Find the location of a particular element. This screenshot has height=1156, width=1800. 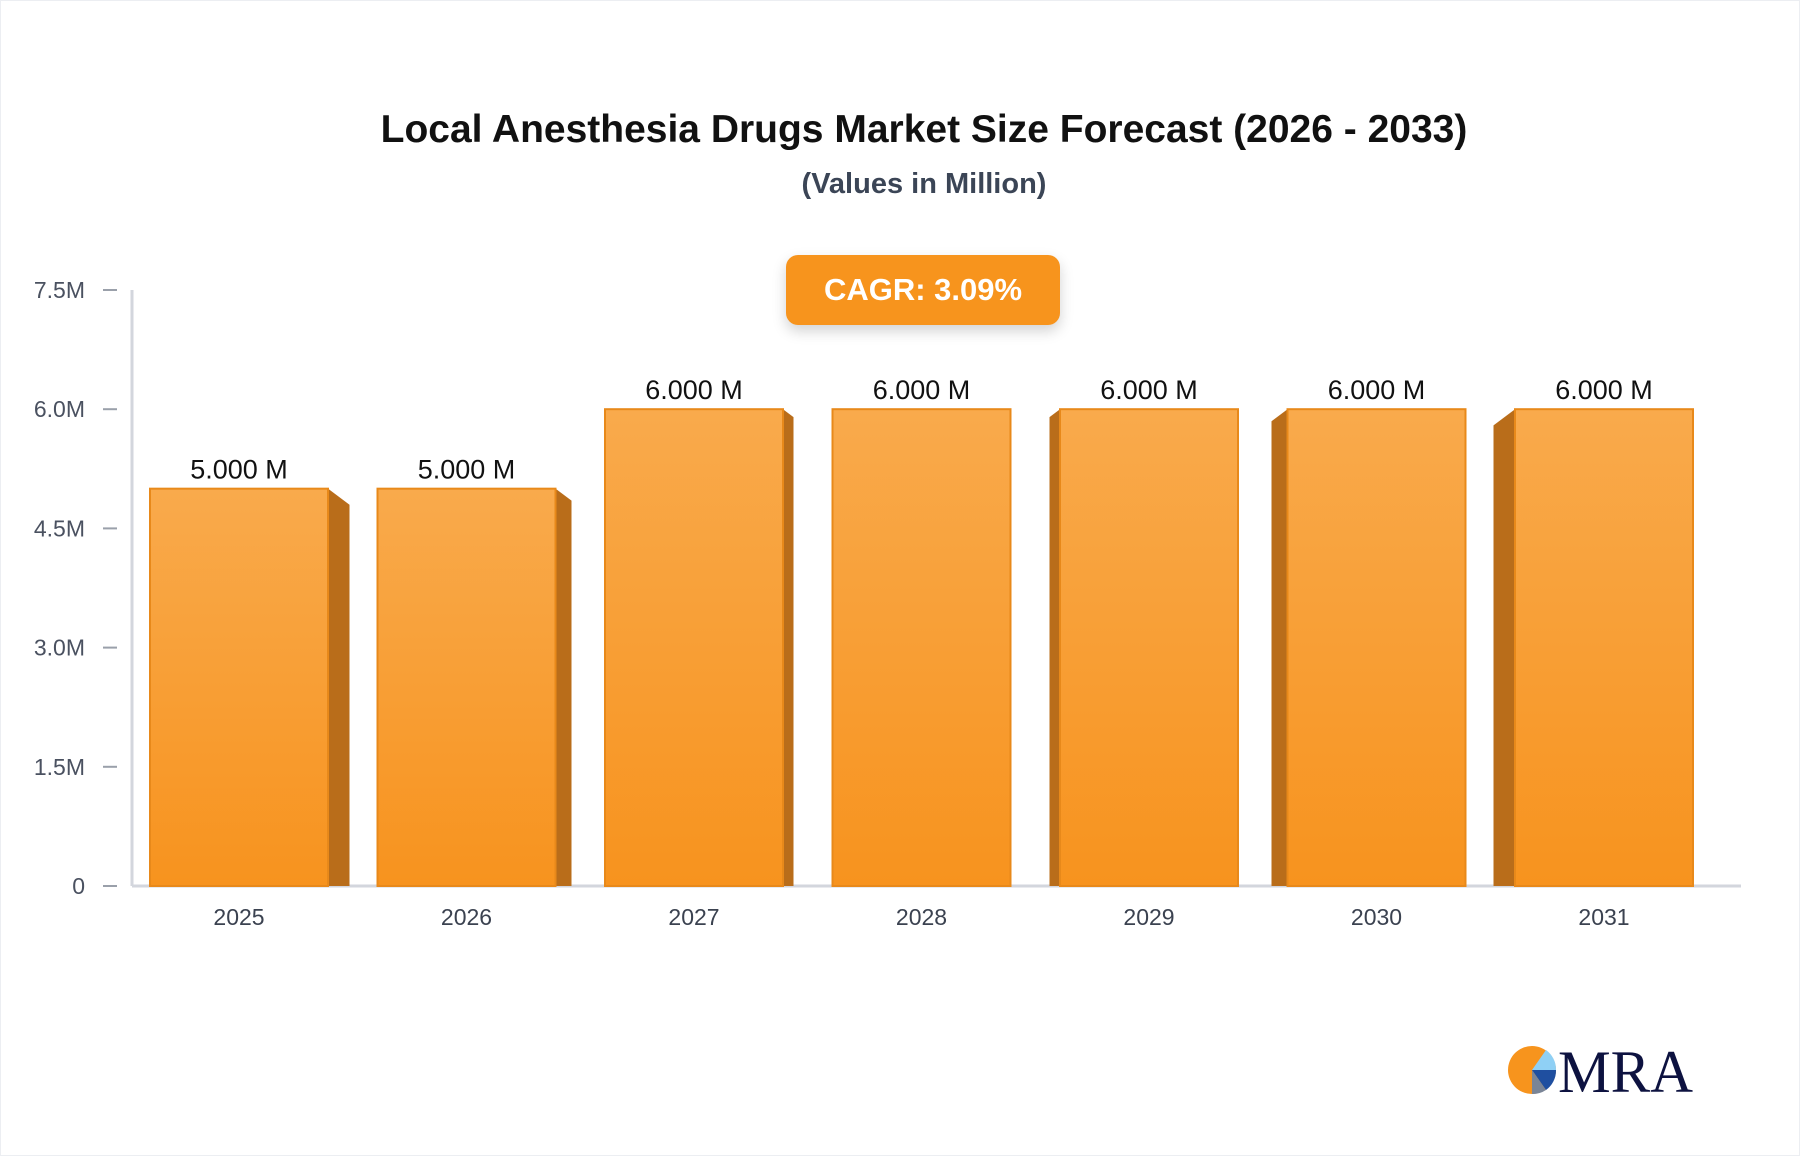

chart-subtitle: (Values in Million) is located at coordinates (924, 184).